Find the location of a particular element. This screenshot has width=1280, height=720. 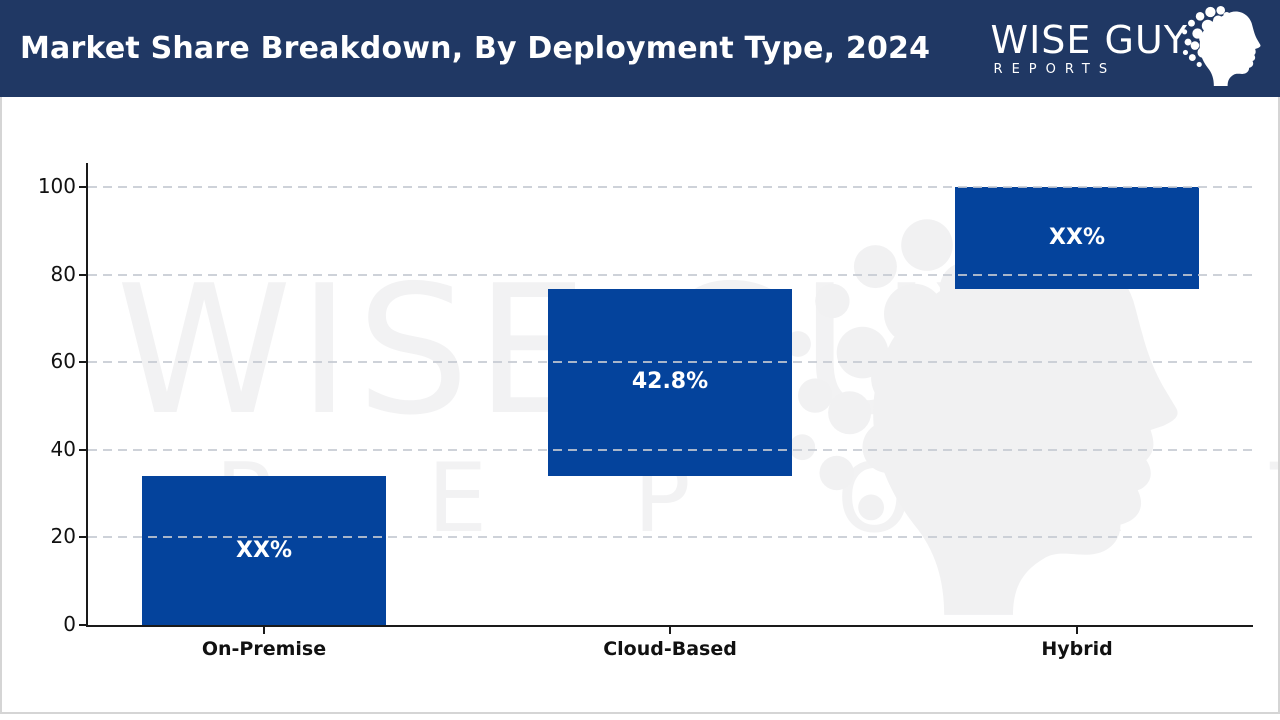

x-category-label: Cloud-Based is located at coordinates (670, 649).